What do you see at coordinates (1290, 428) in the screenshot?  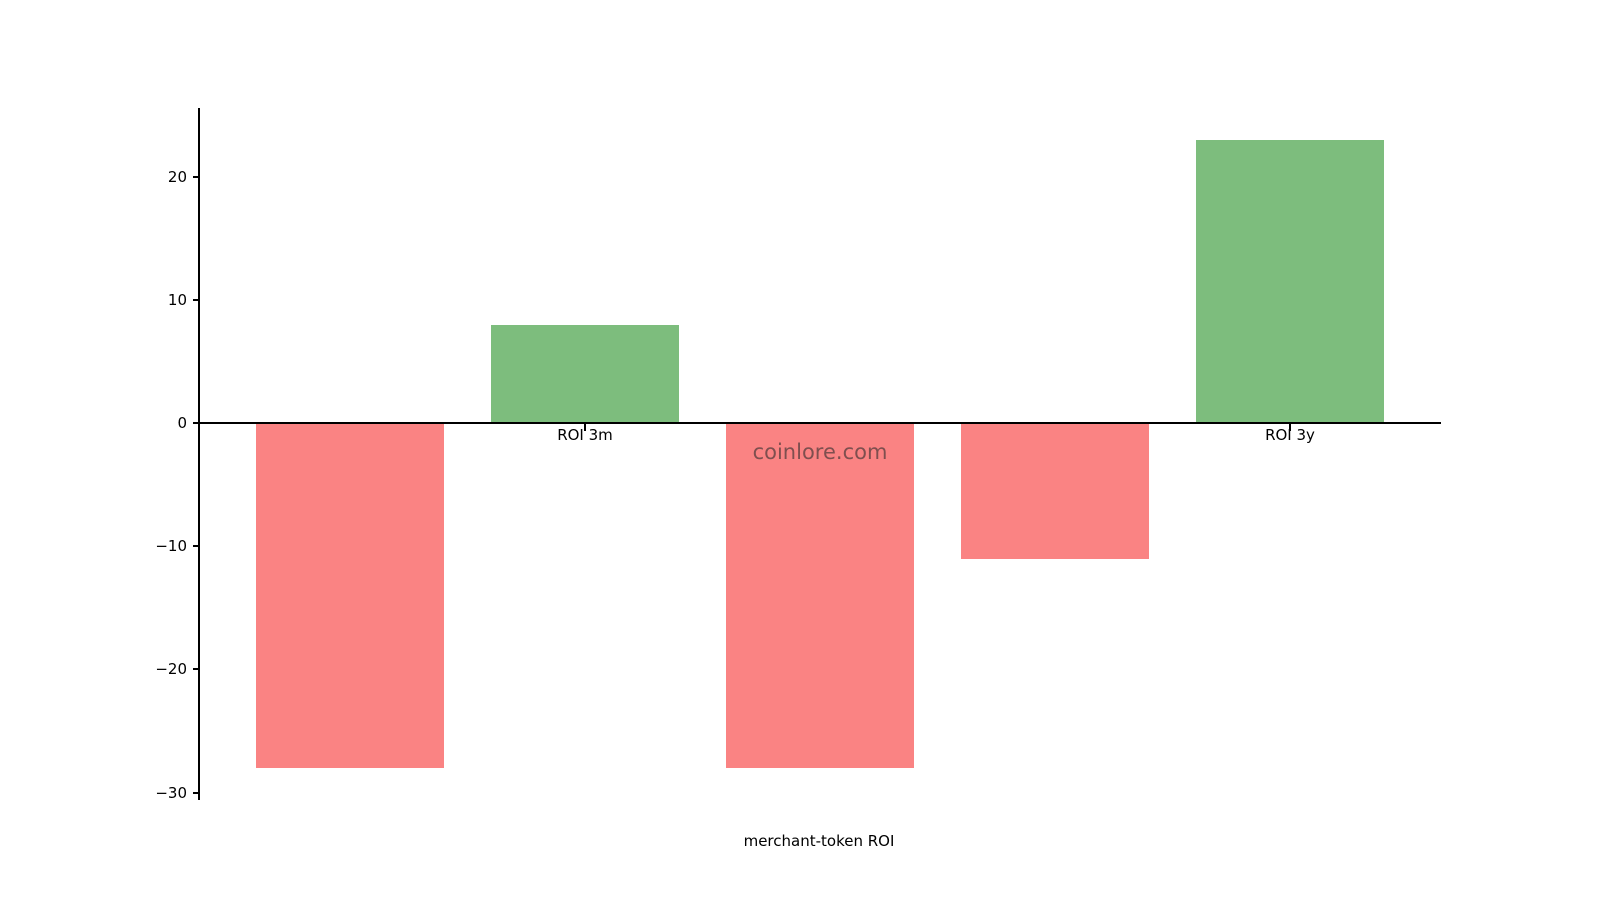 I see `x-tick-mark-roi-3y` at bounding box center [1290, 428].